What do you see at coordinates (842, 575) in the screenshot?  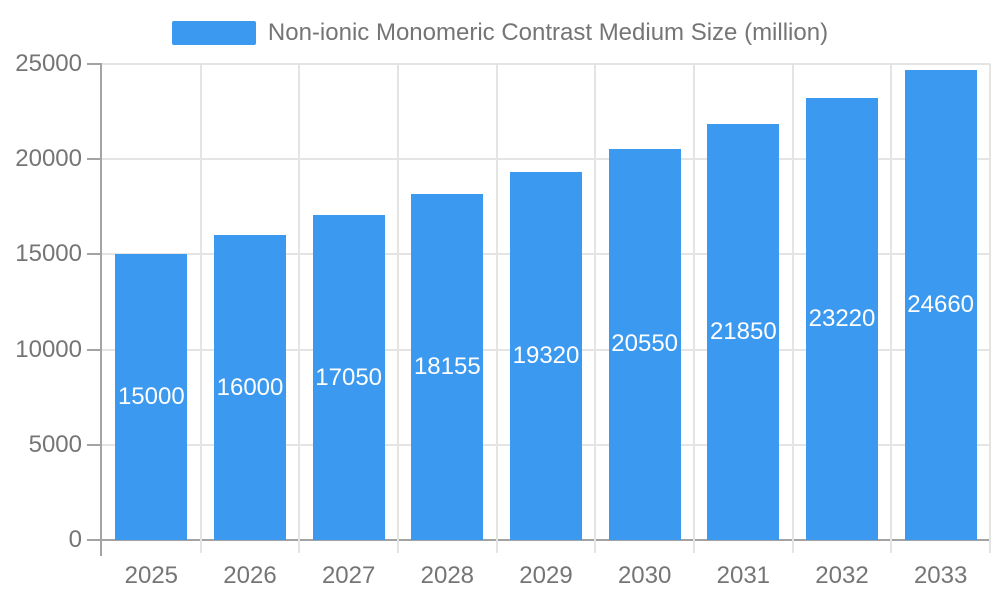 I see `x-tick-label: 2032` at bounding box center [842, 575].